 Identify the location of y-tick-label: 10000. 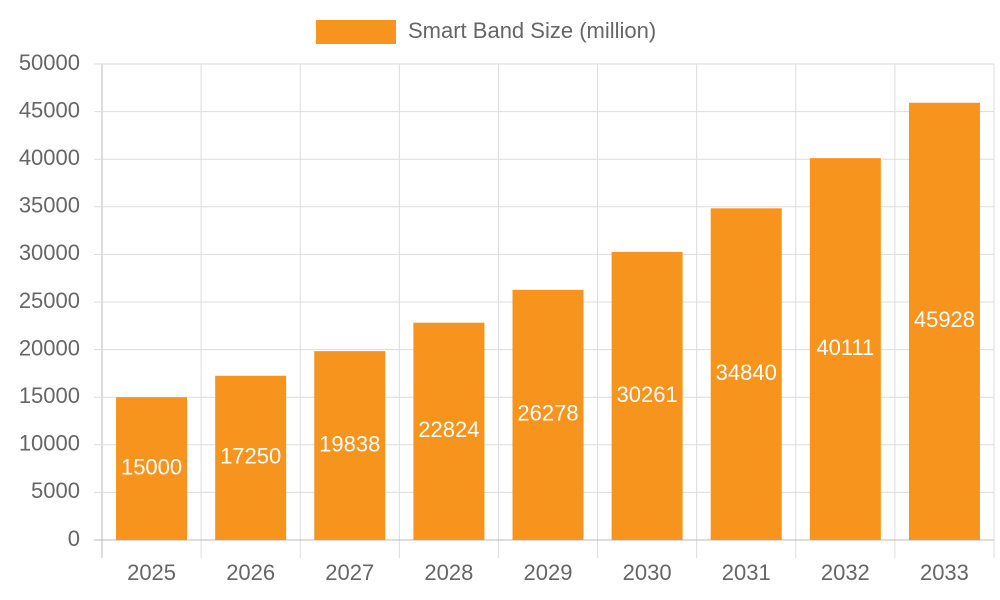
(49, 443).